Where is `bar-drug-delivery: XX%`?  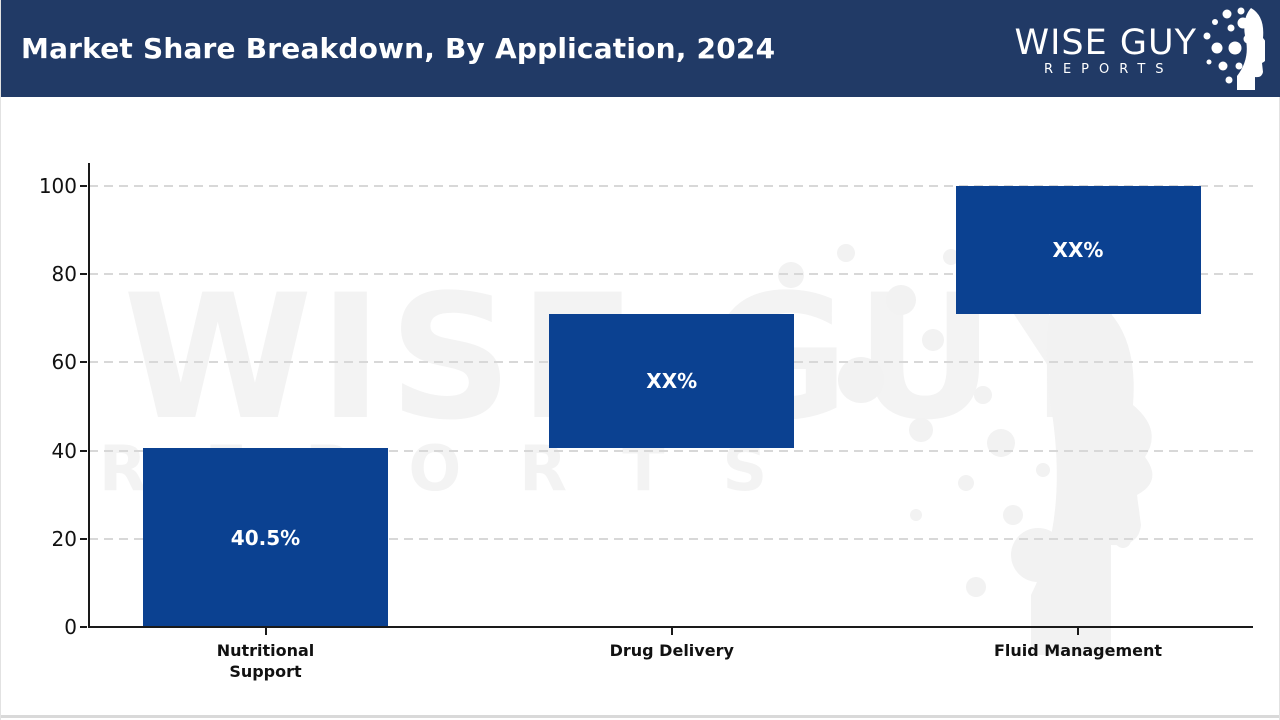 bar-drug-delivery: XX% is located at coordinates (672, 381).